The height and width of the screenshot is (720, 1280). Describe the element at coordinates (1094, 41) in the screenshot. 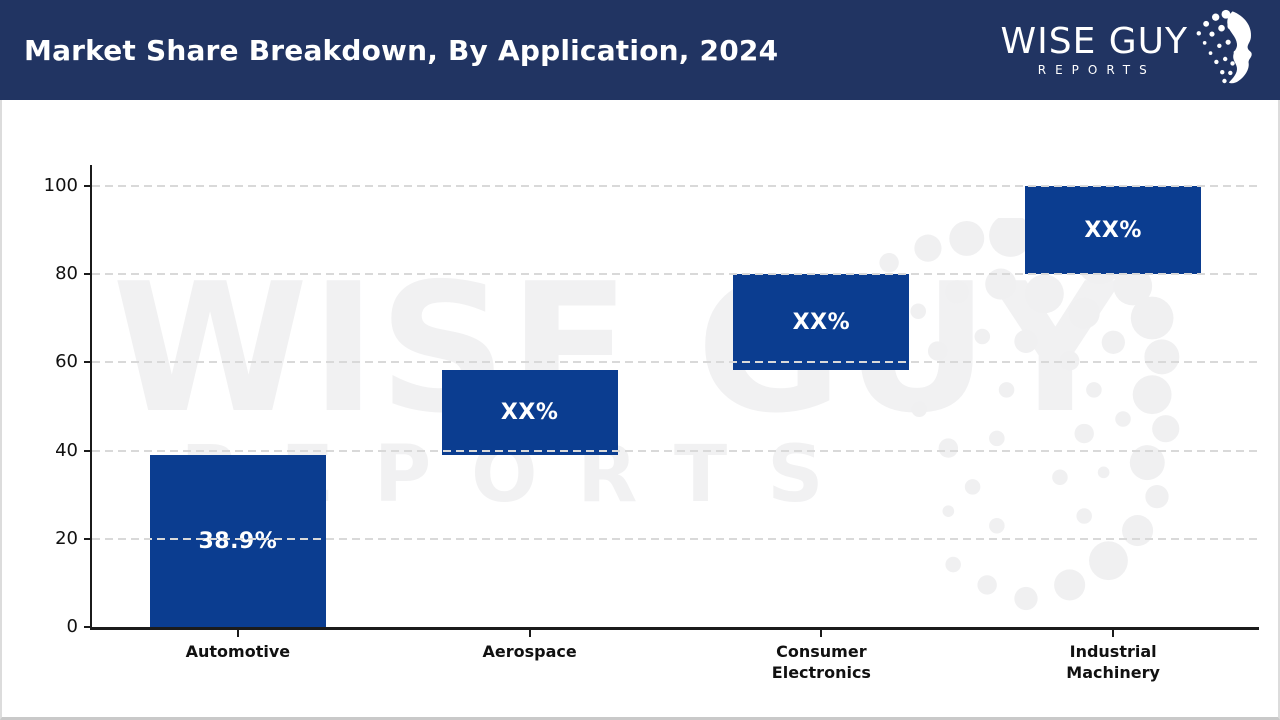

I see `brand-name: WISE GUY` at that location.